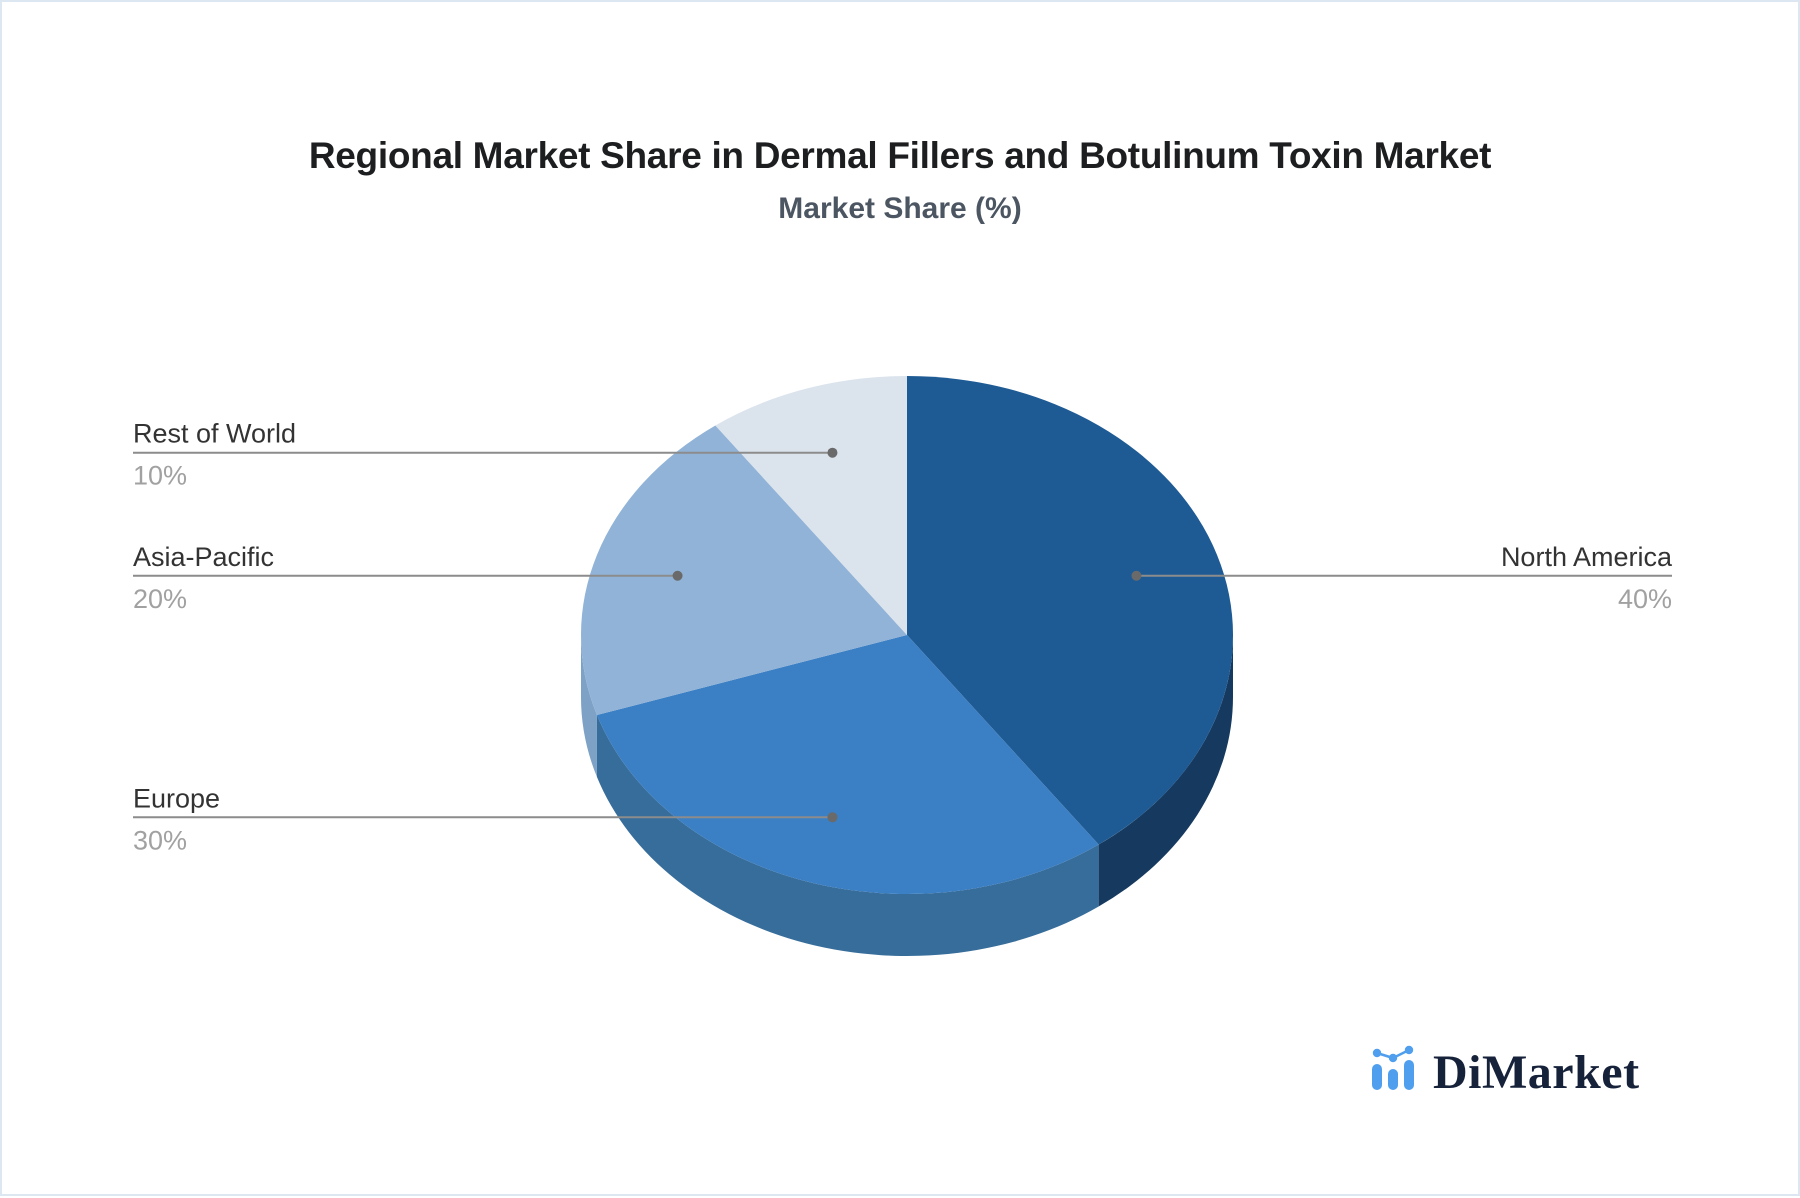 The height and width of the screenshot is (1198, 1800). Describe the element at coordinates (485, 819) in the screenshot. I see `leader-europe: Europe 30%` at that location.